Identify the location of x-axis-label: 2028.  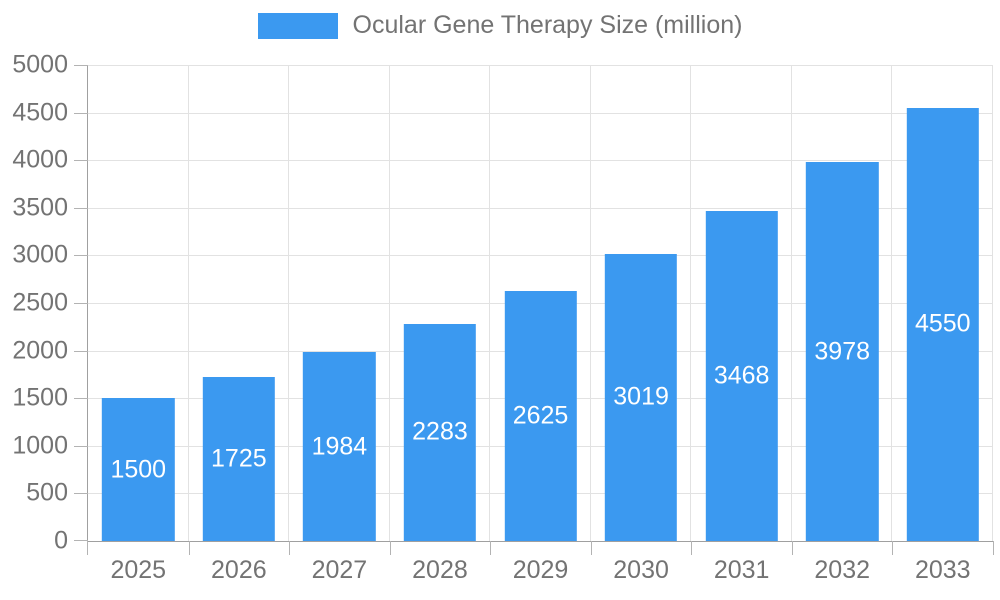
(440, 570).